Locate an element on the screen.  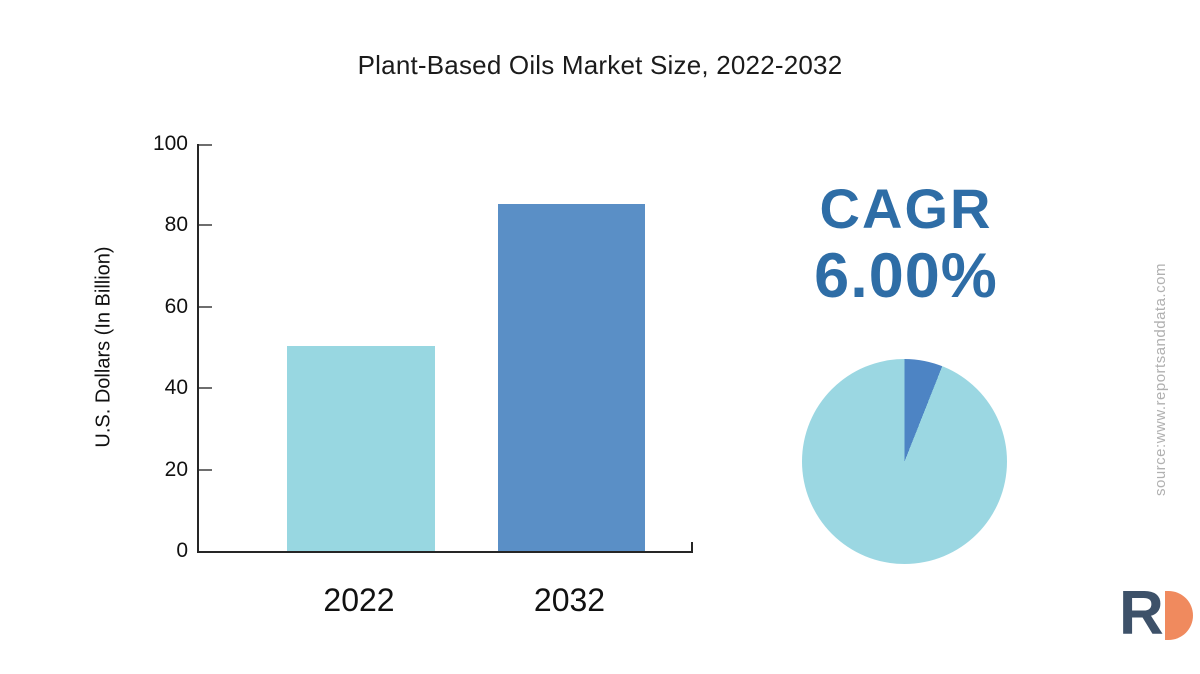
y-tick-labels: 0 20 40 60 80 100 is located at coordinates (153, 347).